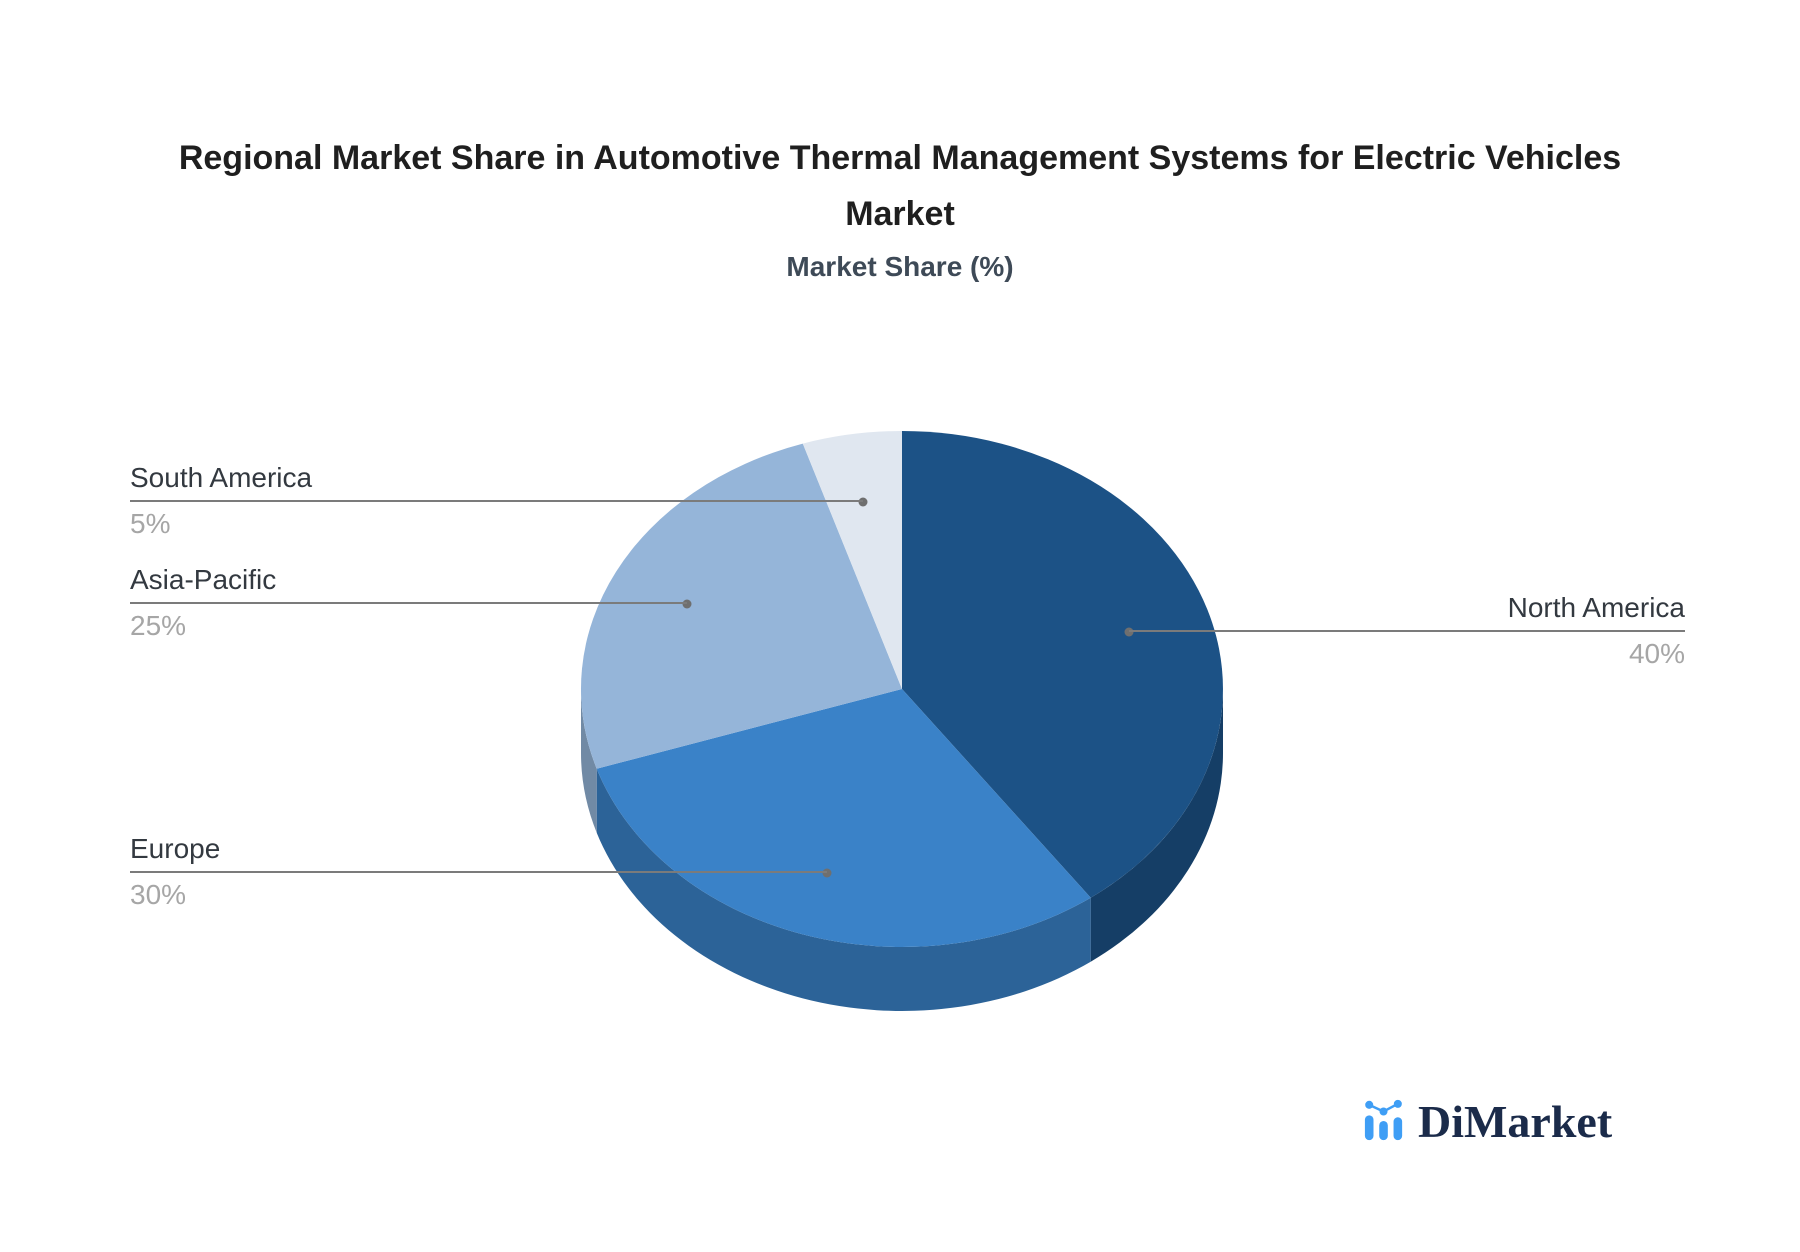  I want to click on label-south-america: South America 5%, so click(496, 501).